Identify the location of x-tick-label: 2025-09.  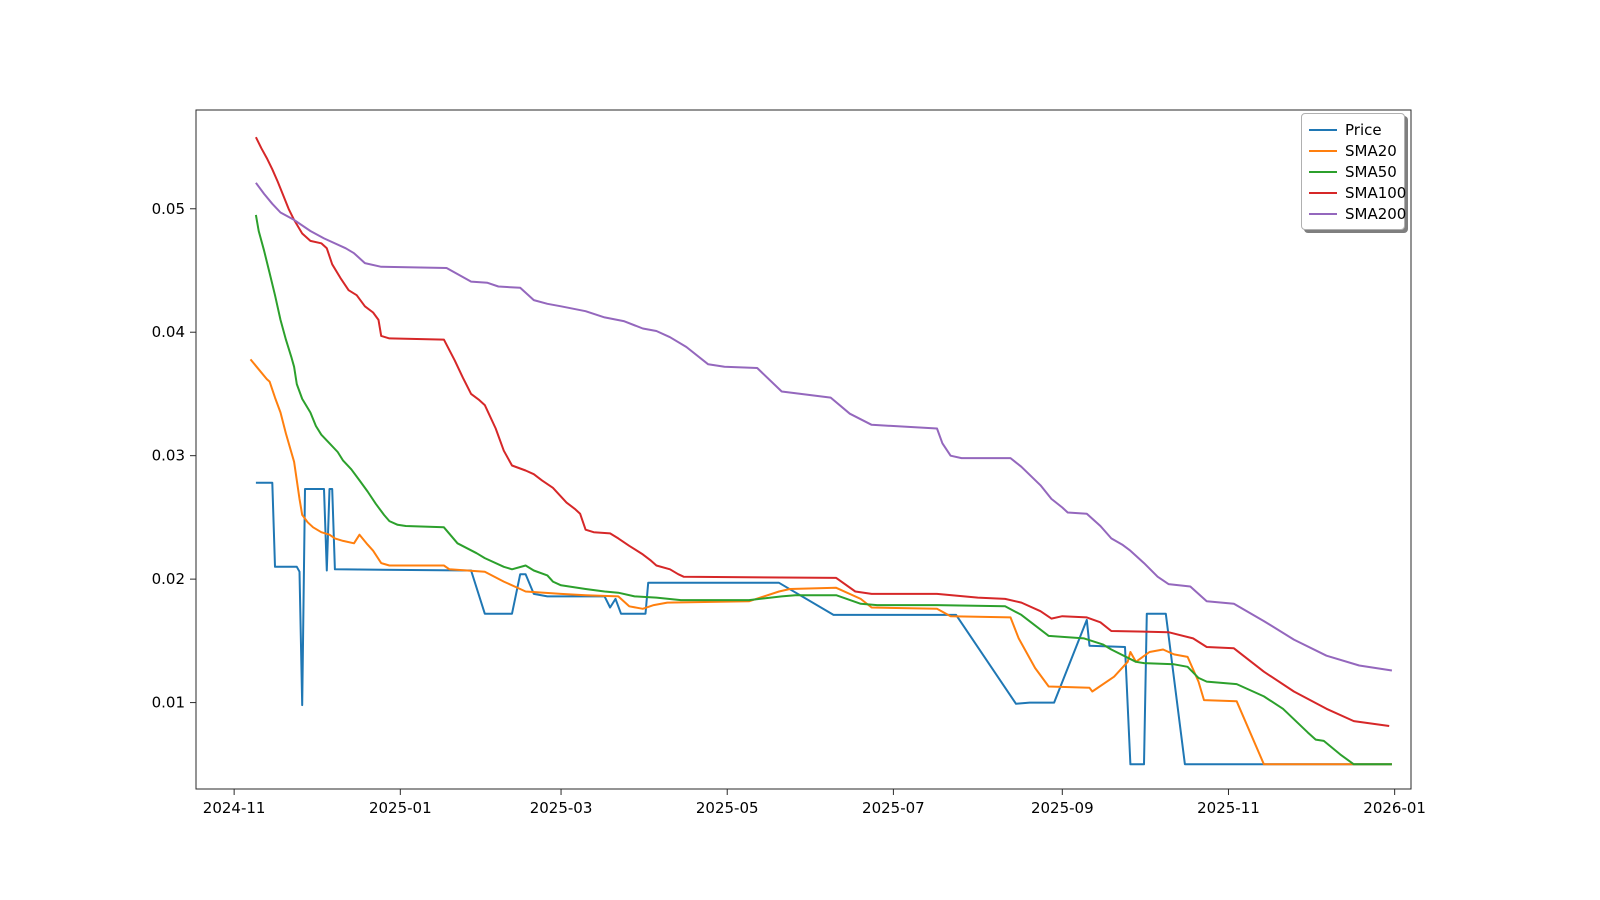
(1062, 808).